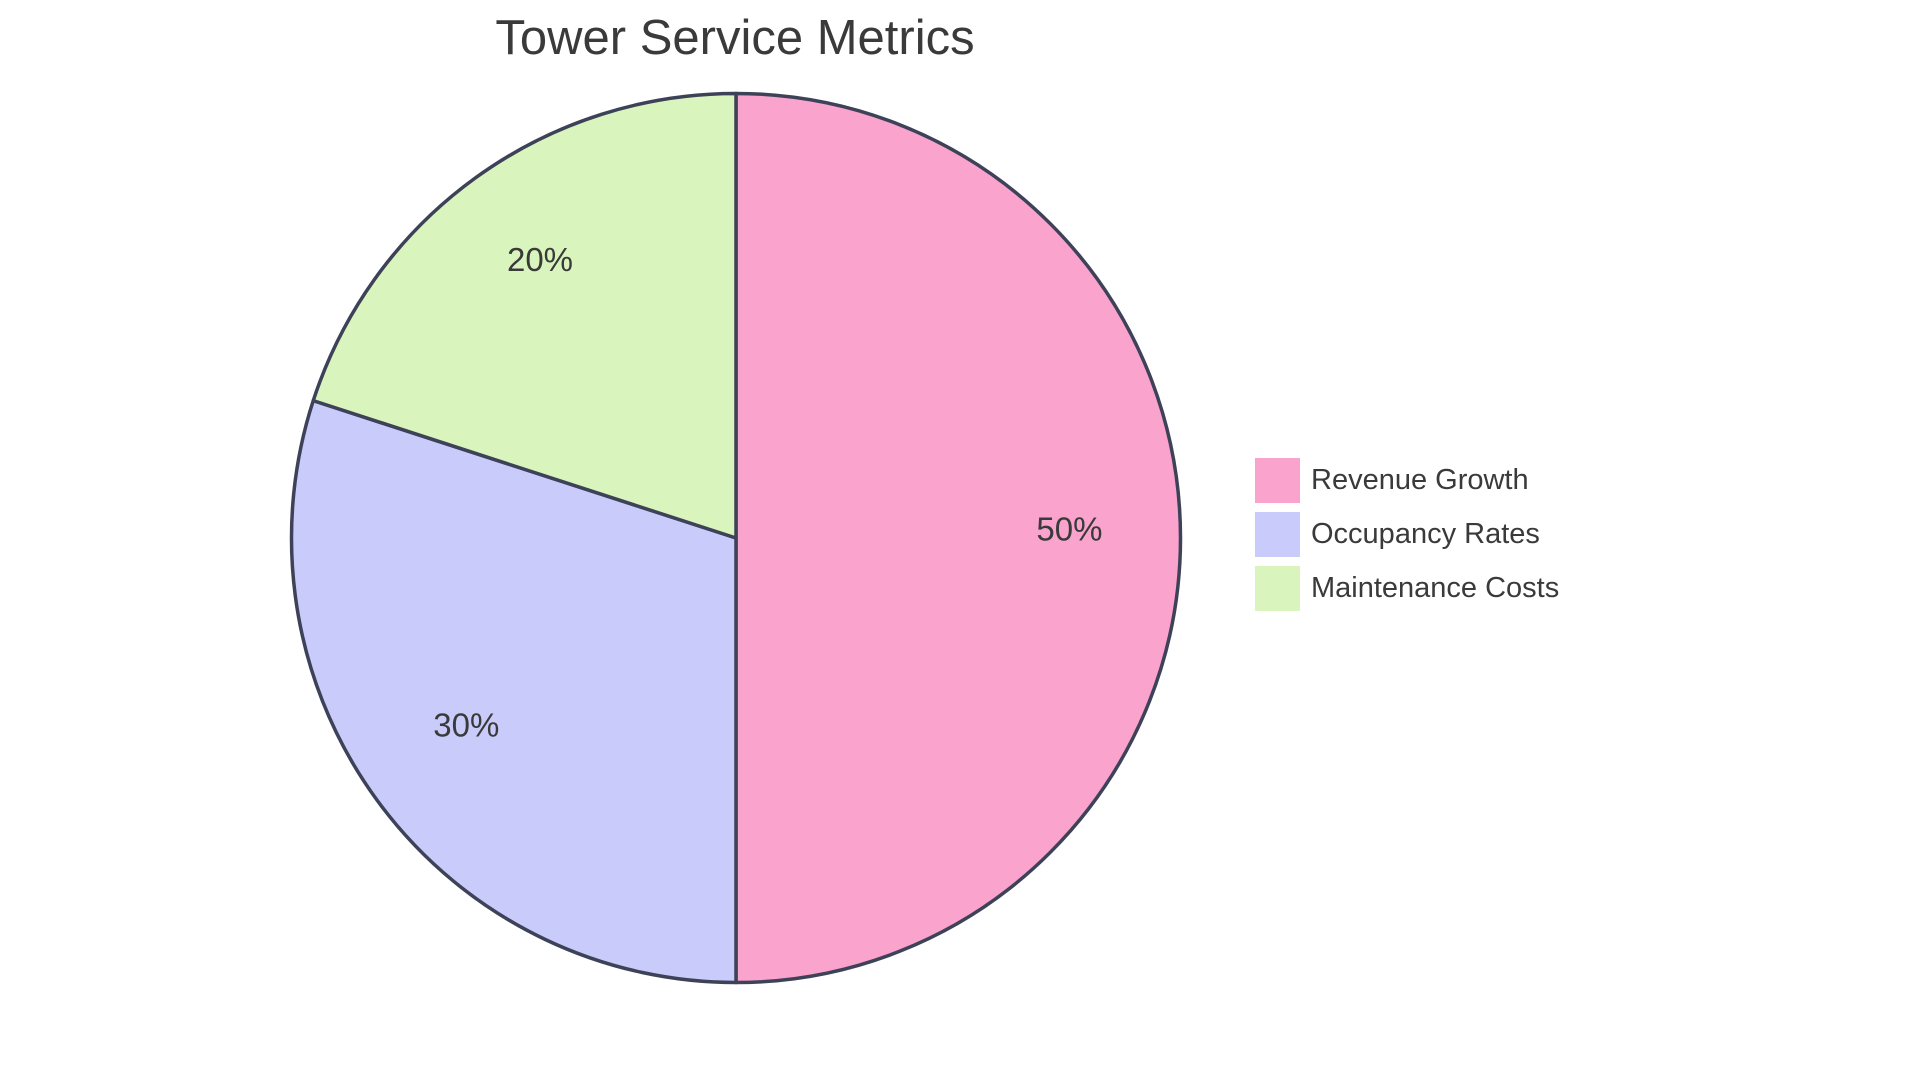 This screenshot has width=1920, height=1083. Describe the element at coordinates (466, 725) in the screenshot. I see `slice-percent-label-occupancy-rates: 30%` at that location.